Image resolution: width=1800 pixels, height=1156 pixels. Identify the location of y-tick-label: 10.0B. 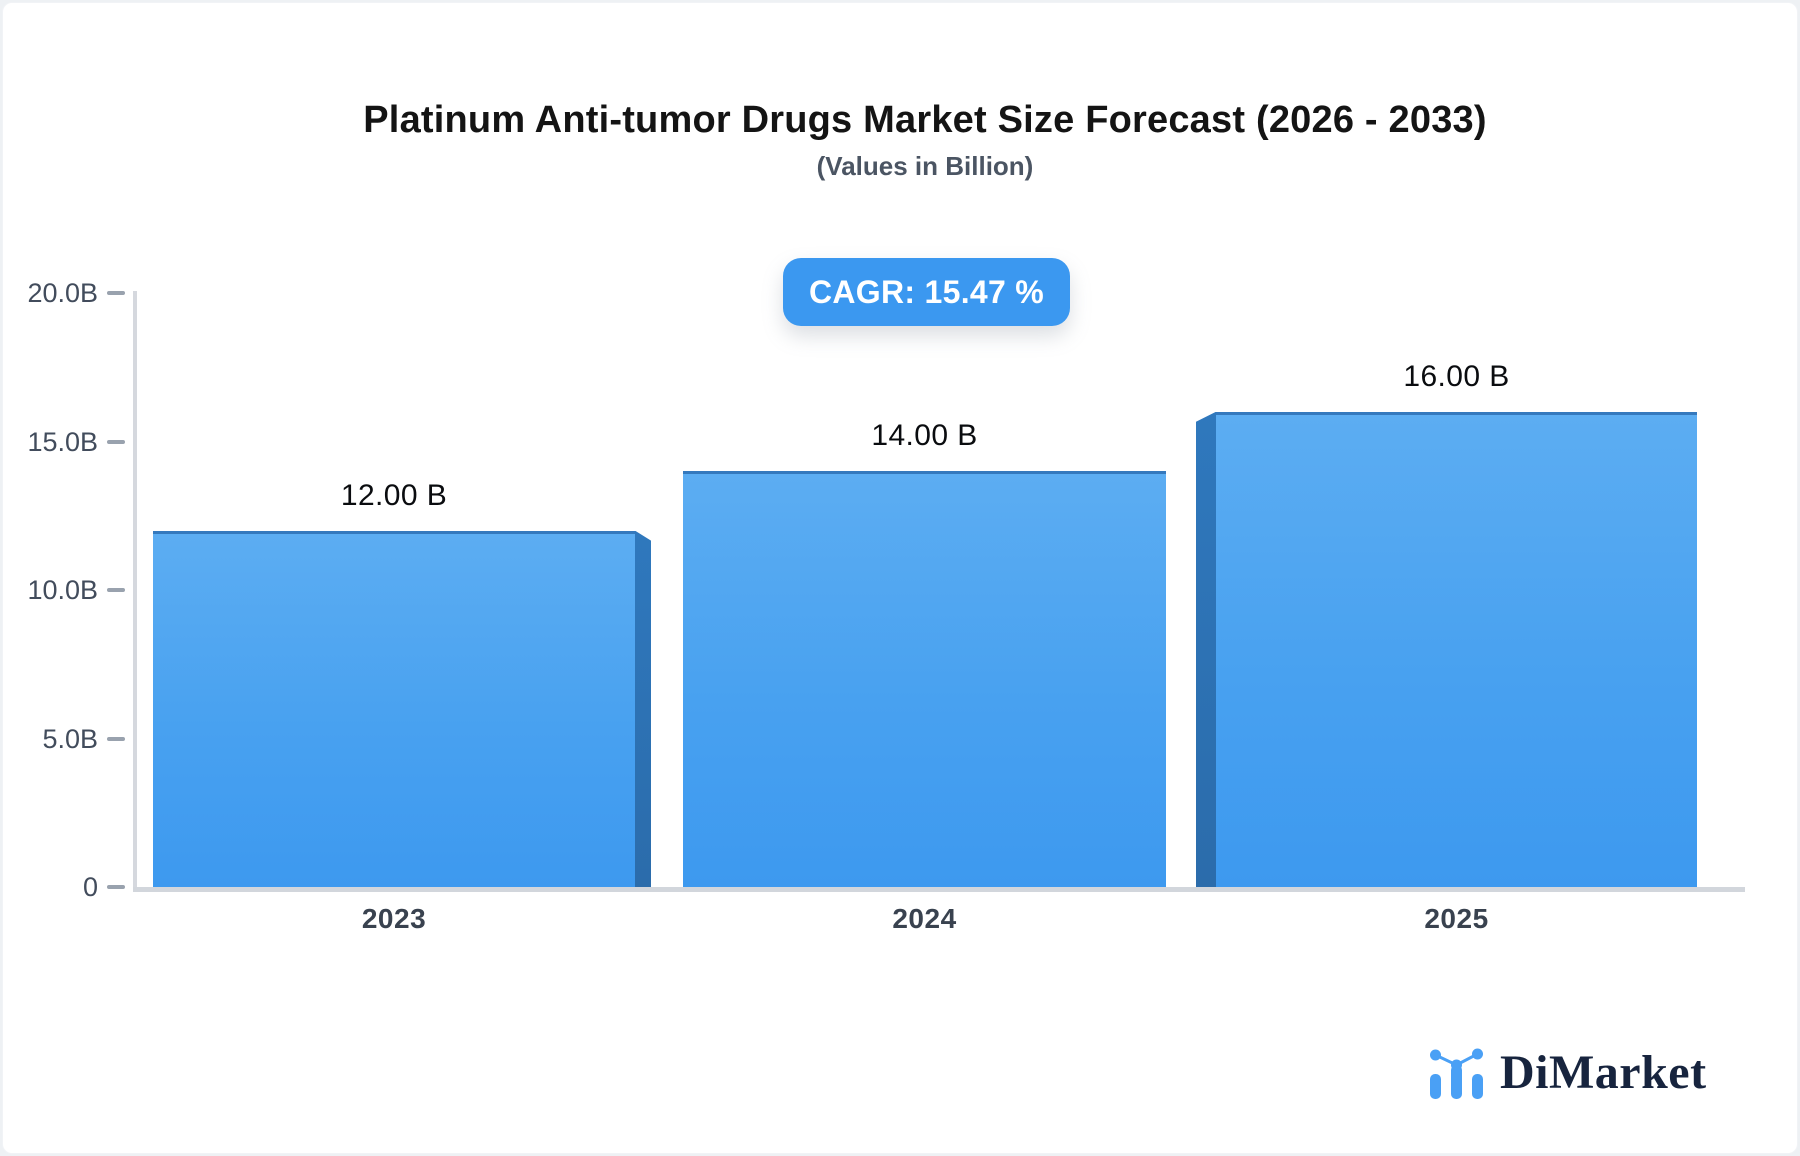
(62, 590).